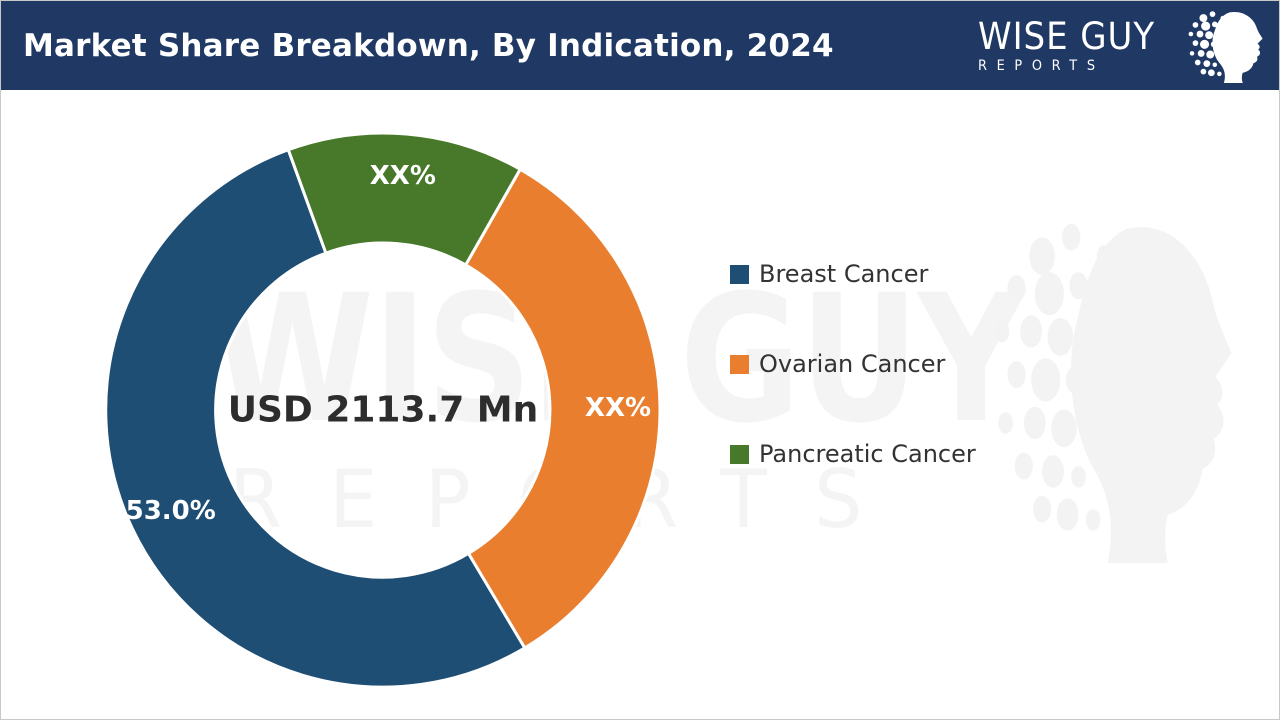 Image resolution: width=1280 pixels, height=720 pixels. Describe the element at coordinates (1041, 66) in the screenshot. I see `logo-subtitle: REPORTS` at that location.